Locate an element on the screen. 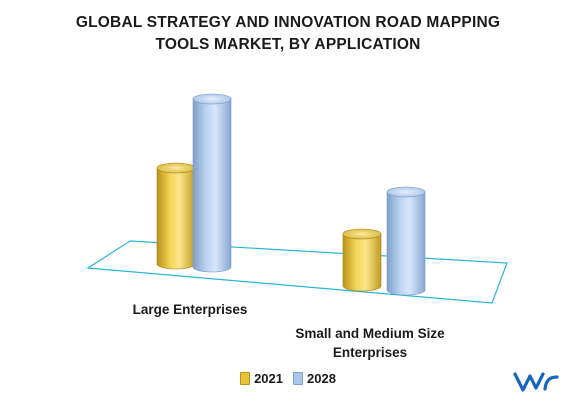 Image resolution: width=576 pixels, height=402 pixels. legend-swatch-2021 is located at coordinates (245, 378).